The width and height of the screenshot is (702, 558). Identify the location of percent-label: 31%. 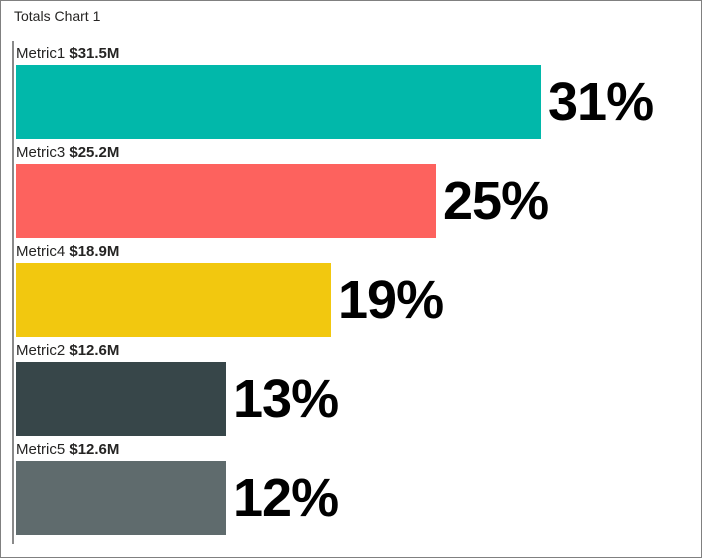
(601, 102).